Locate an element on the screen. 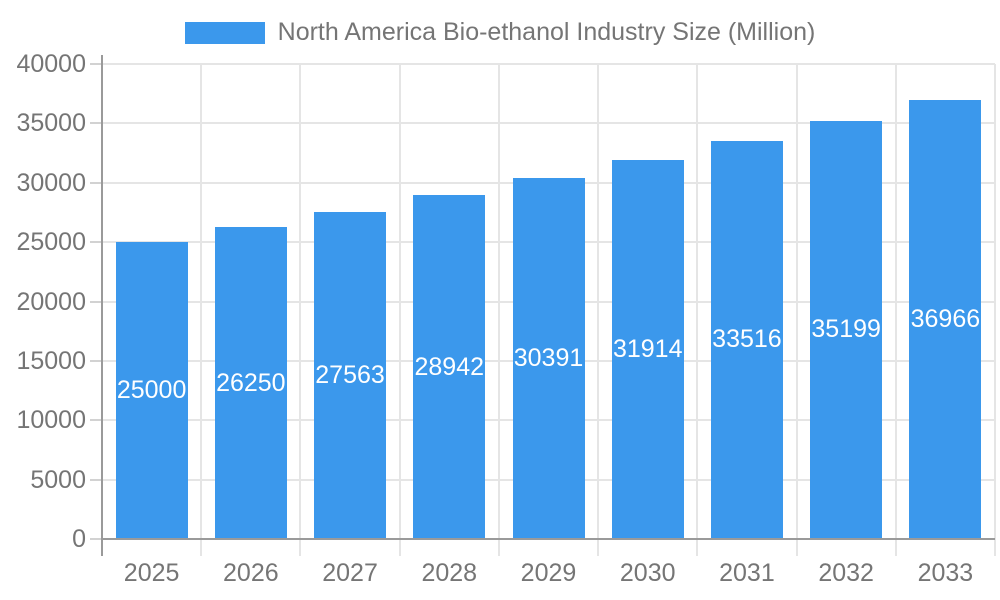 Image resolution: width=1000 pixels, height=600 pixels. x-tick-label: 2033 is located at coordinates (945, 573).